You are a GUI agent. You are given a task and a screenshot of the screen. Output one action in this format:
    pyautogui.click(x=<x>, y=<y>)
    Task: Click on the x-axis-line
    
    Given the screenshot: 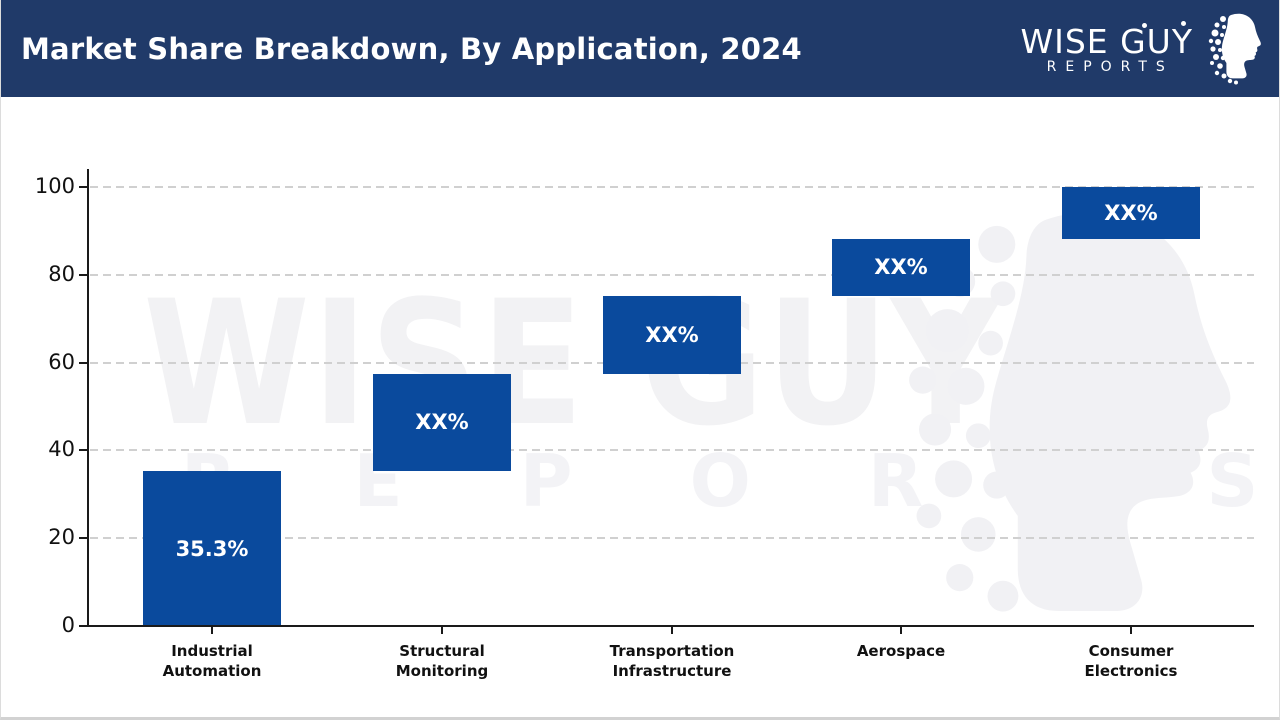 What is the action you would take?
    pyautogui.click(x=670, y=626)
    